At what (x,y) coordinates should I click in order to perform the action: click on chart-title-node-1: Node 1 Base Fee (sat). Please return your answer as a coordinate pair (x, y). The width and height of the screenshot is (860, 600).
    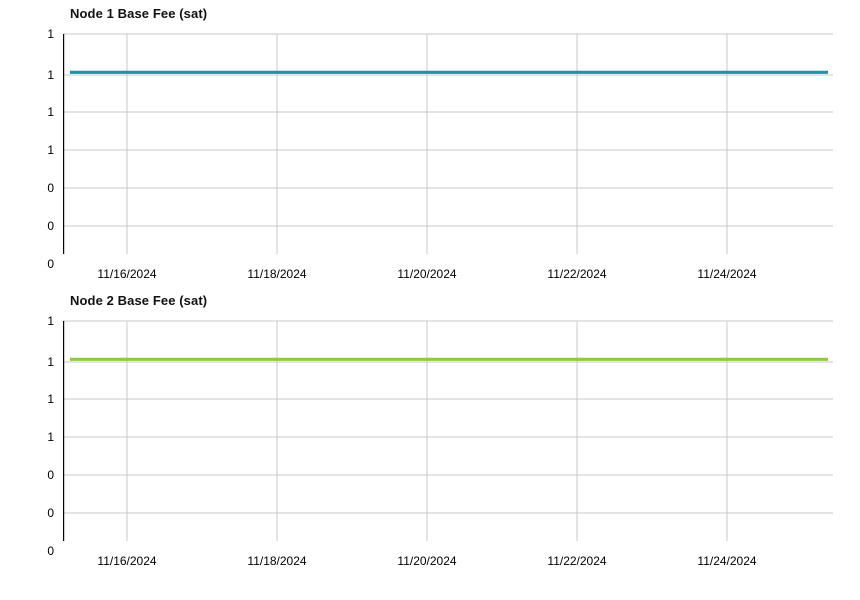
    Looking at the image, I should click on (139, 13).